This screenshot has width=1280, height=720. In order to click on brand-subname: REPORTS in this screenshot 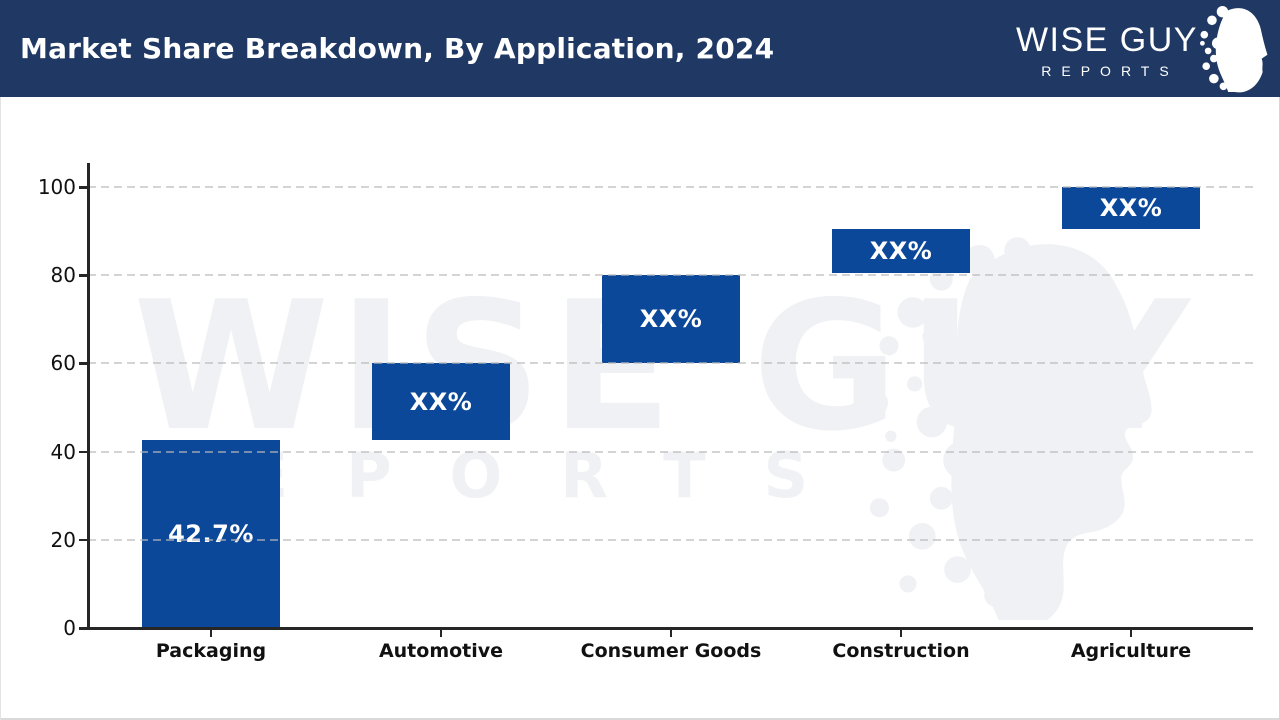, I will do `click(1110, 71)`.